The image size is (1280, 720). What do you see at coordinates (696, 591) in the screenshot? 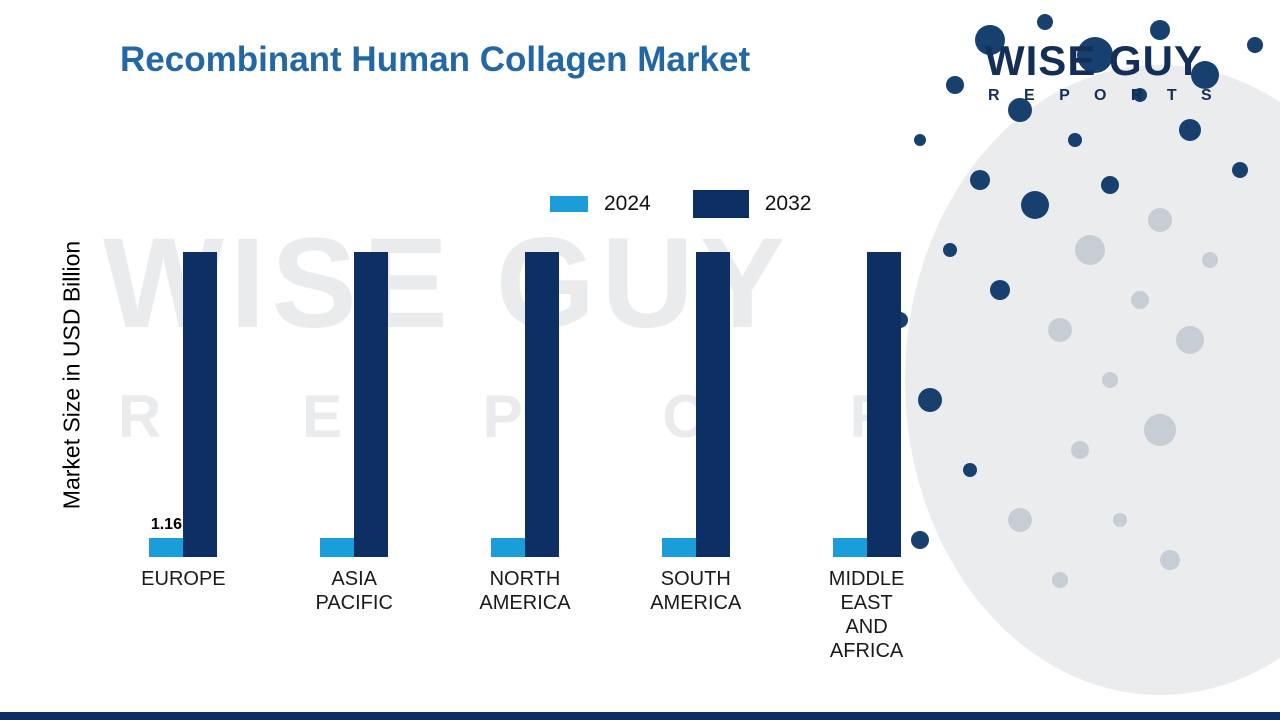
I see `category-label: SOUTH AMERICA` at bounding box center [696, 591].